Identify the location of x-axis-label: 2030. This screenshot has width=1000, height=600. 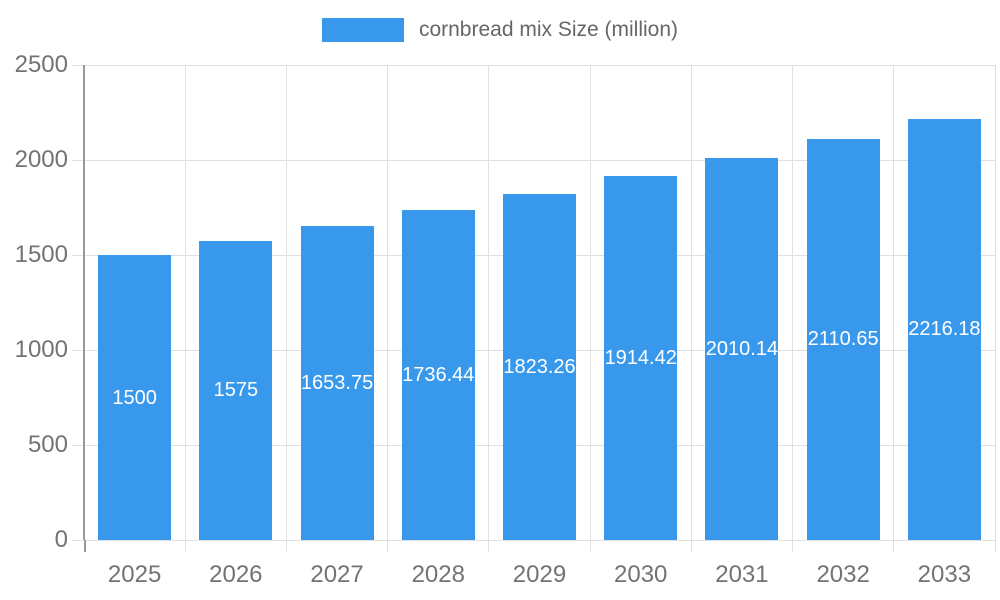
(641, 574).